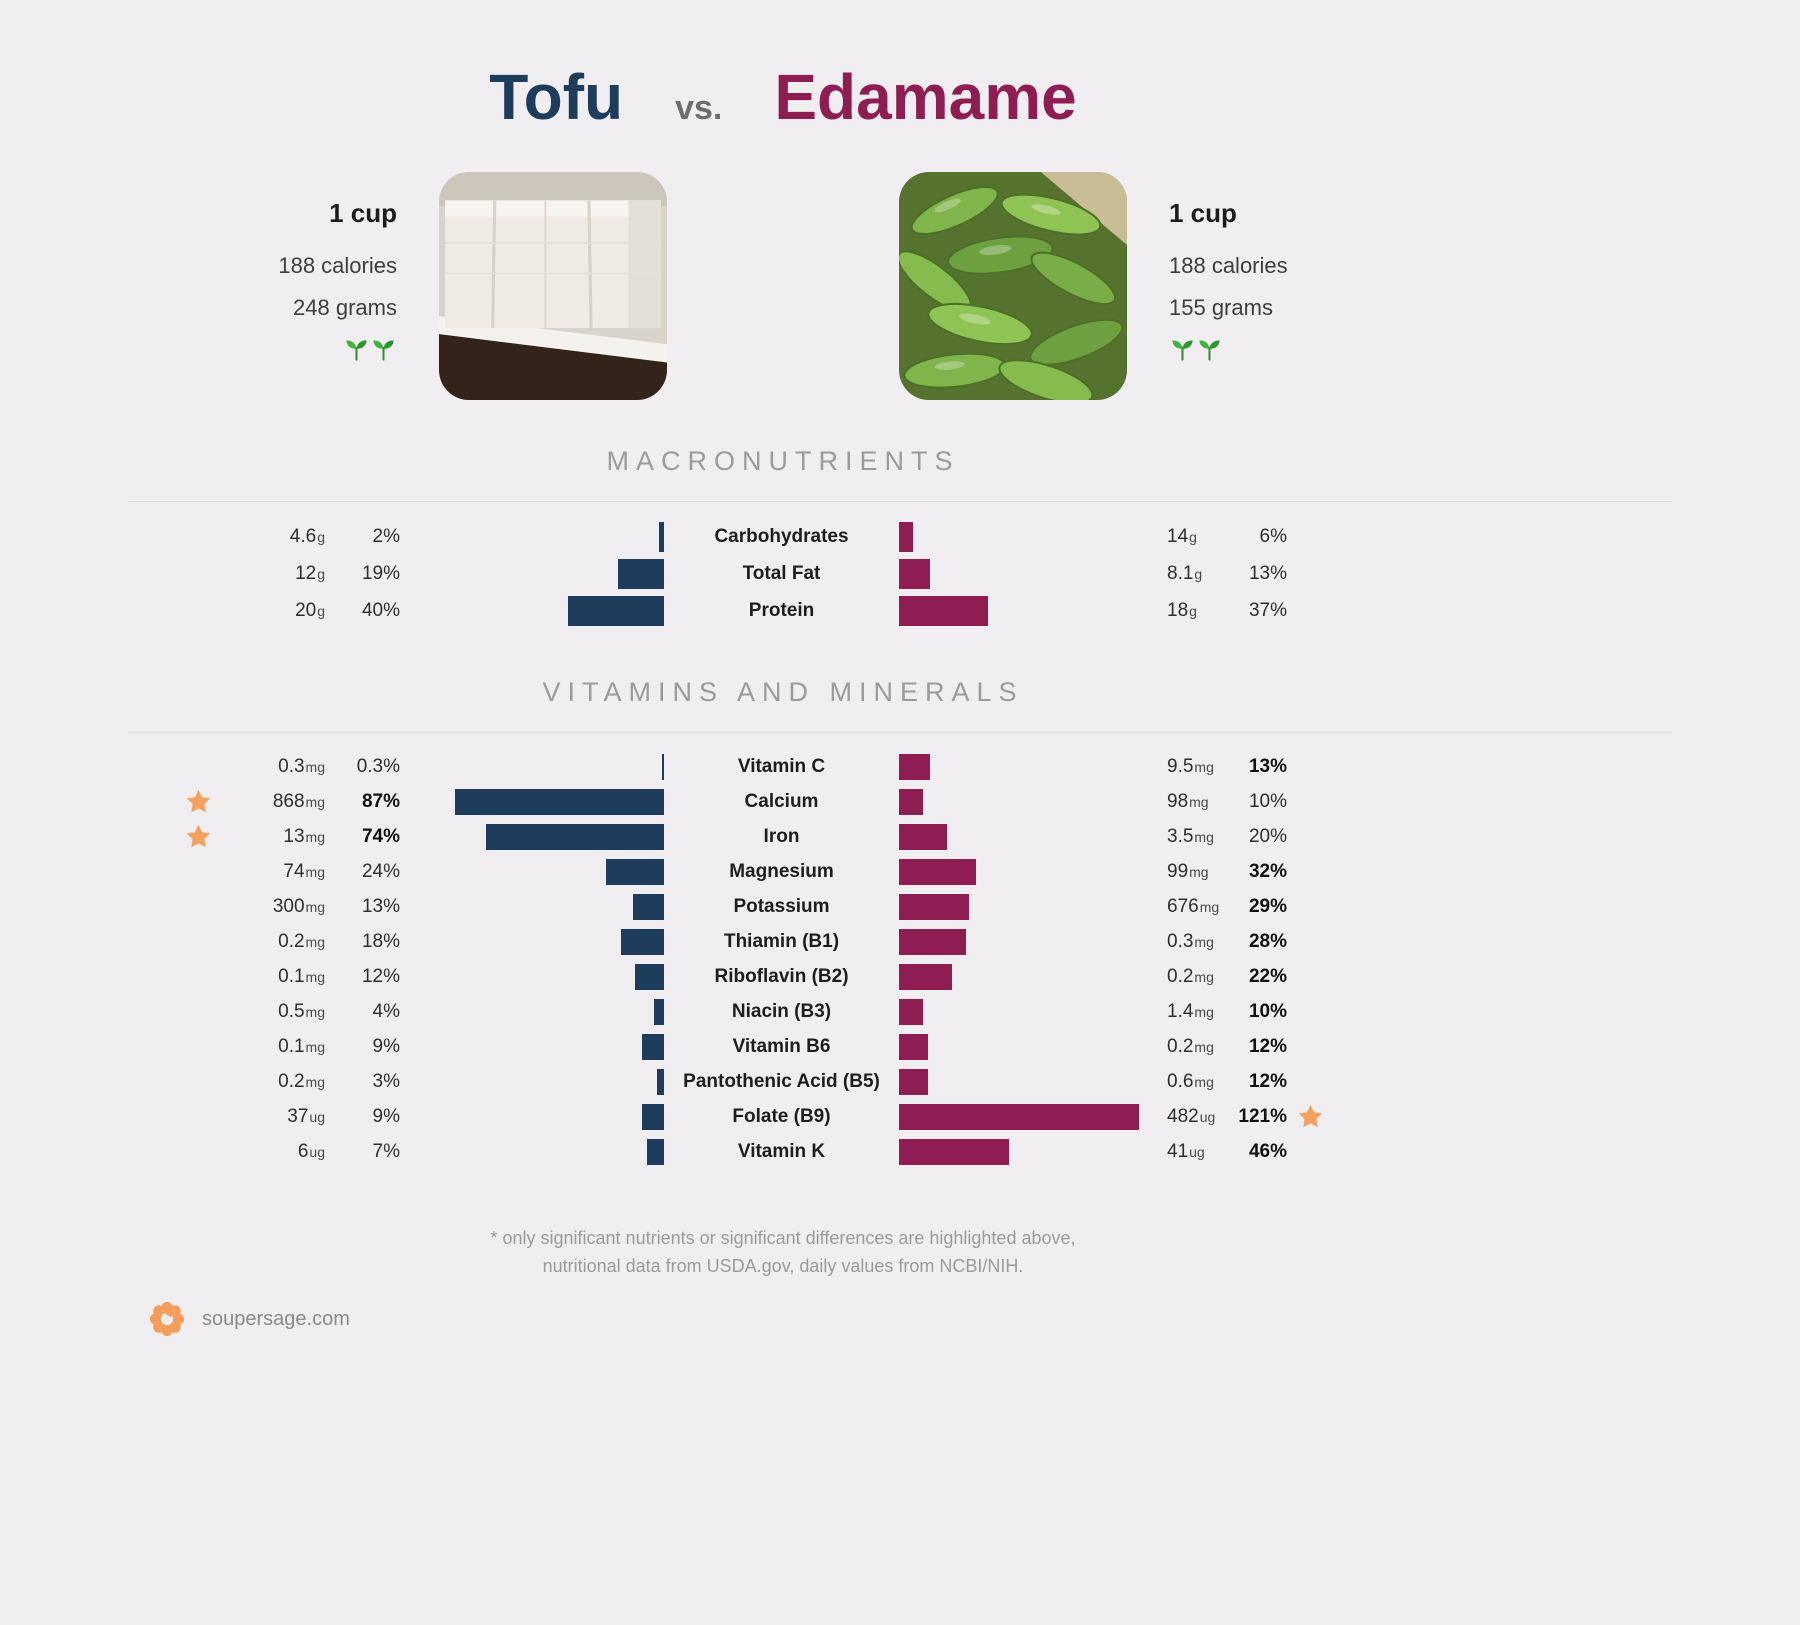 The height and width of the screenshot is (1625, 1800). I want to click on nutrient-row-carbohydrates: 4.6 g 2% Carbohydrates 14 g 6%, so click(752, 536).